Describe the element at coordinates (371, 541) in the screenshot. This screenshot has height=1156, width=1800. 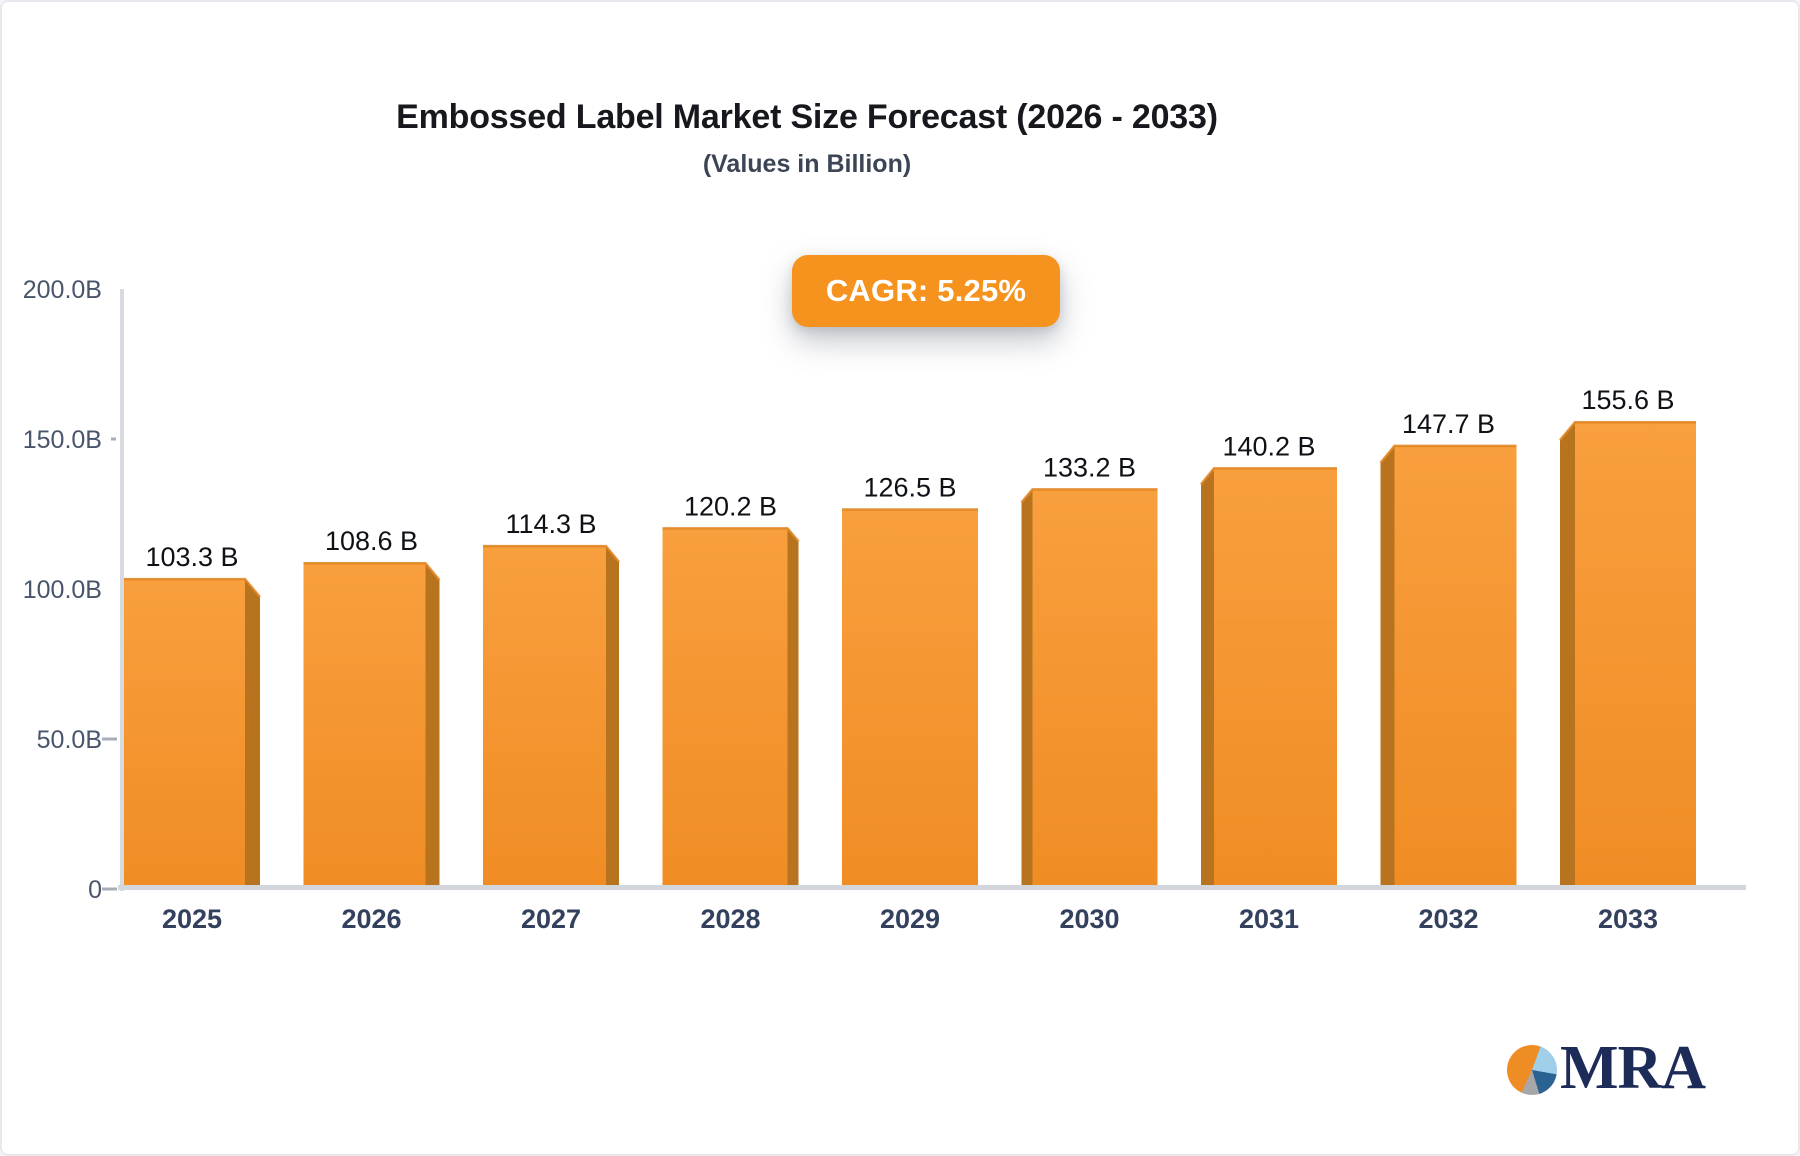
I see `value-label-2026: 108.6 B` at that location.